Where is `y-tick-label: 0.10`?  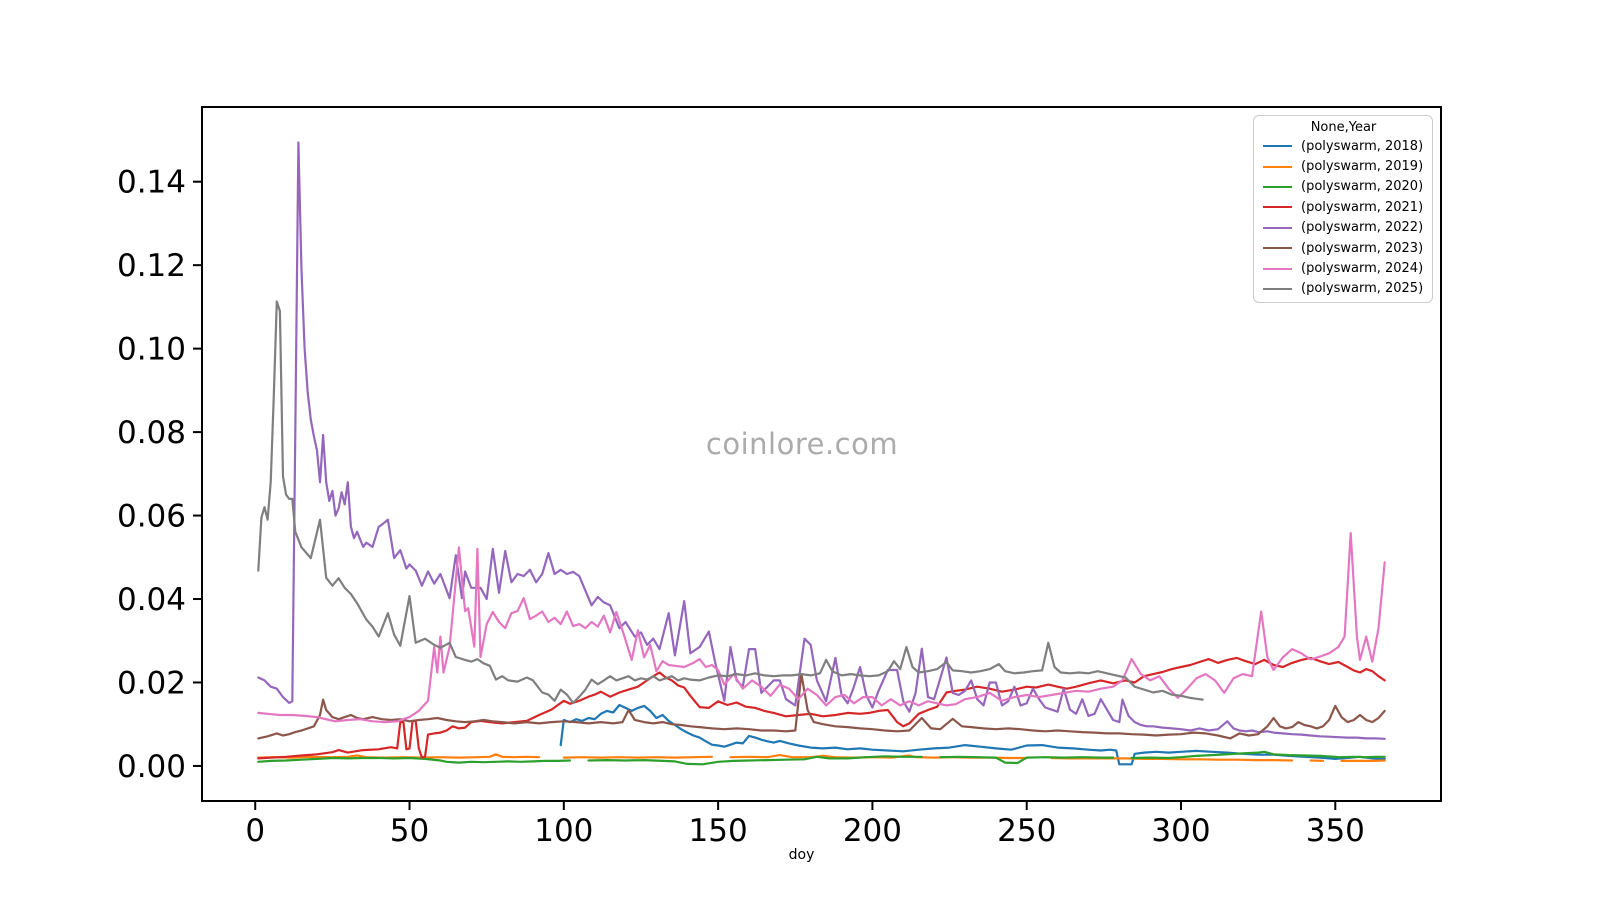
y-tick-label: 0.10 is located at coordinates (151, 350).